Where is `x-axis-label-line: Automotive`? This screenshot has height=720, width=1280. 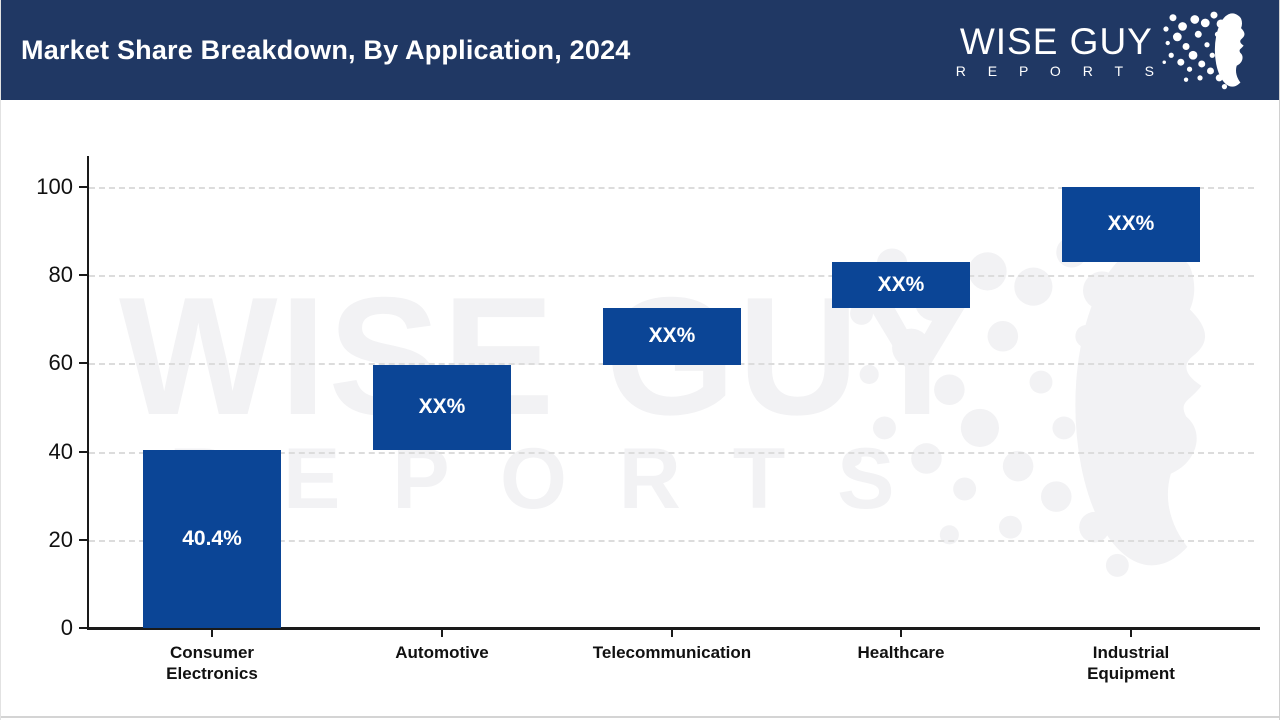 x-axis-label-line: Automotive is located at coordinates (442, 652).